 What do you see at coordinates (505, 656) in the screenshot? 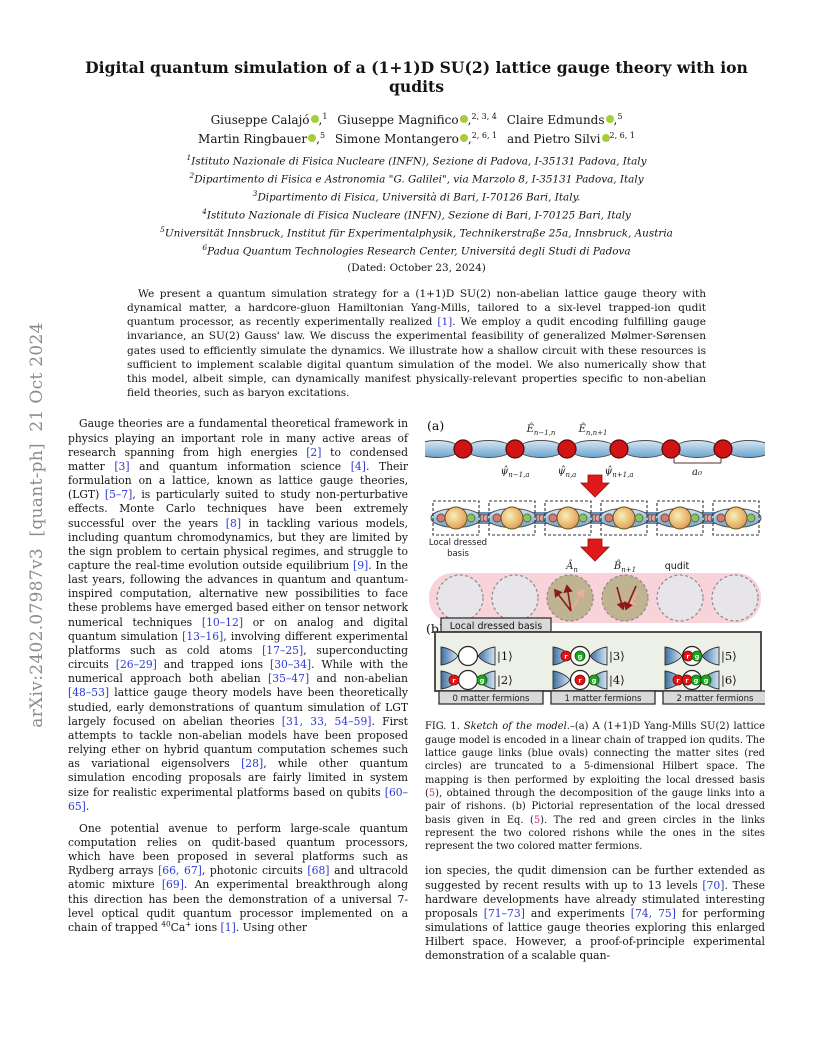
I see `ket-label: |1⟩` at bounding box center [505, 656].